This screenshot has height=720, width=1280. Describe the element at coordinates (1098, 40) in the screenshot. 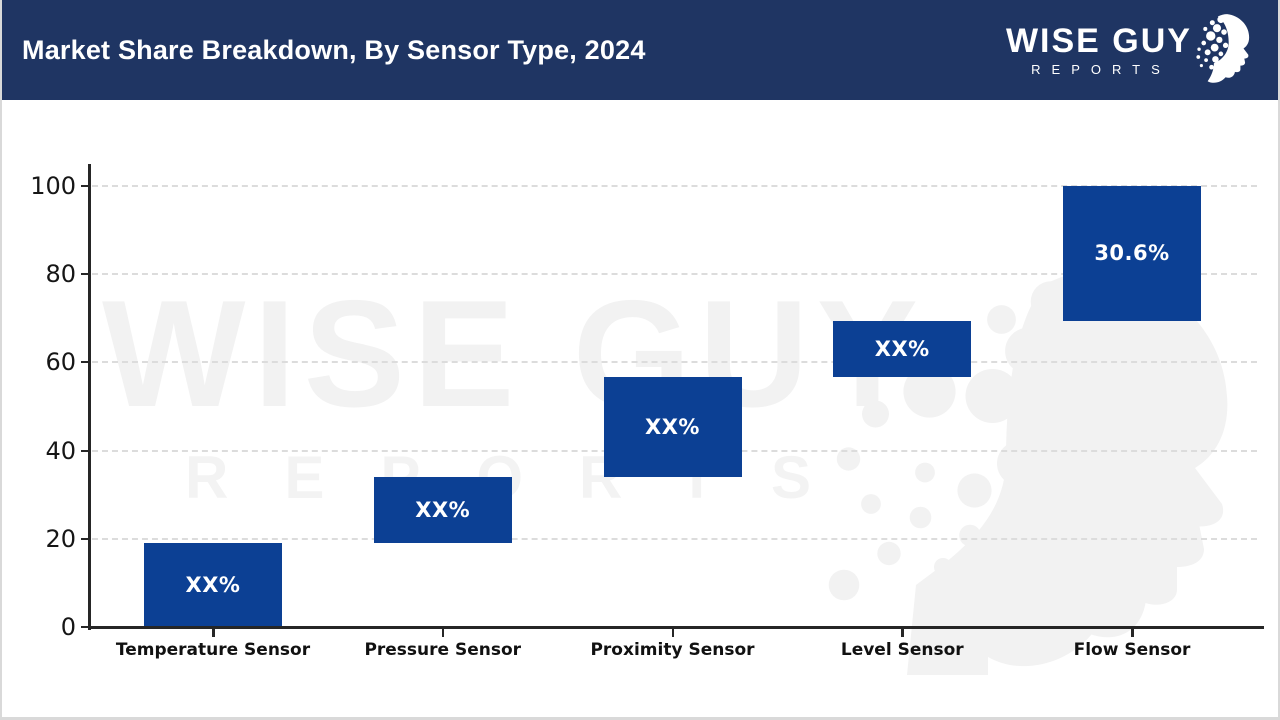

I see `logo-wordmark: WISE GUY` at that location.